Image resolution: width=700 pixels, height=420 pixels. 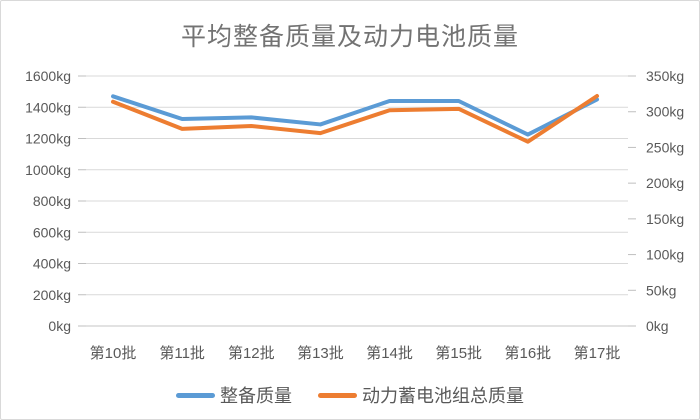 What do you see at coordinates (195, 395) in the screenshot?
I see `legend-marker-blue-line` at bounding box center [195, 395].